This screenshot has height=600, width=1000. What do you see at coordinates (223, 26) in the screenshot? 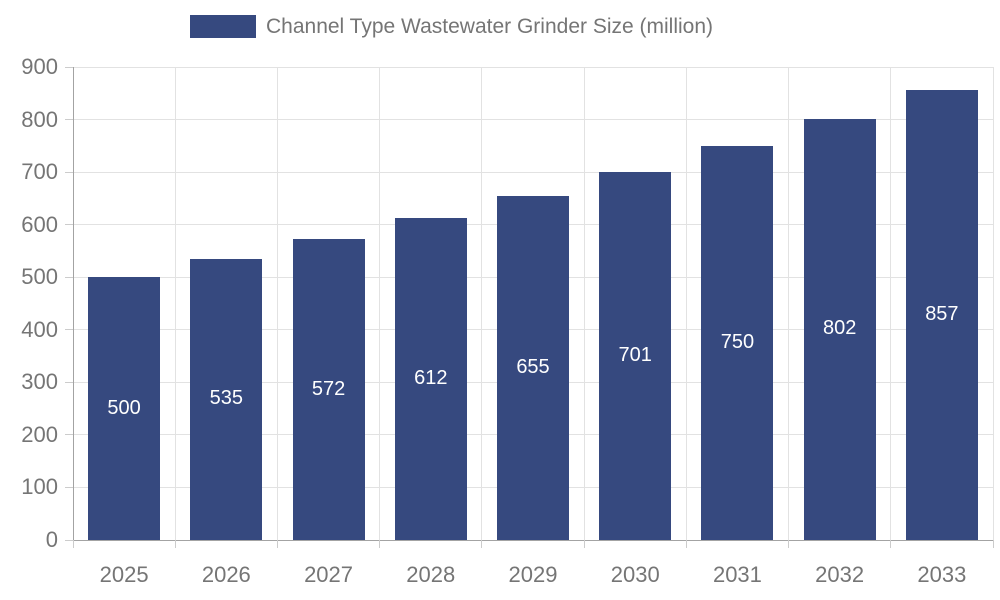
I see `legend-swatch` at bounding box center [223, 26].